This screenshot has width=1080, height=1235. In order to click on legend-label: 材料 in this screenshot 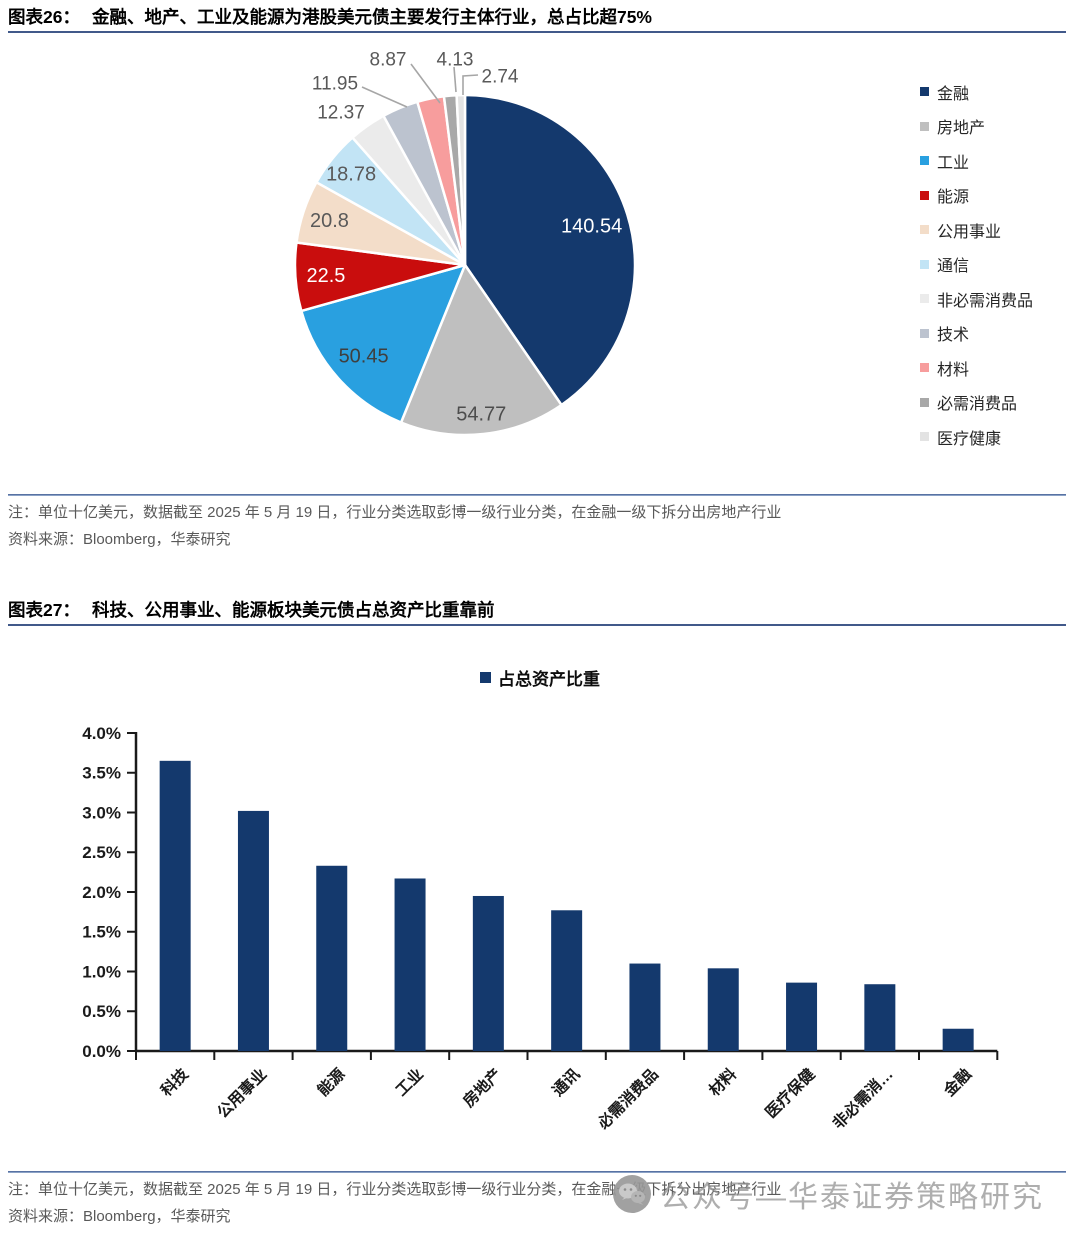, I will do `click(953, 370)`.